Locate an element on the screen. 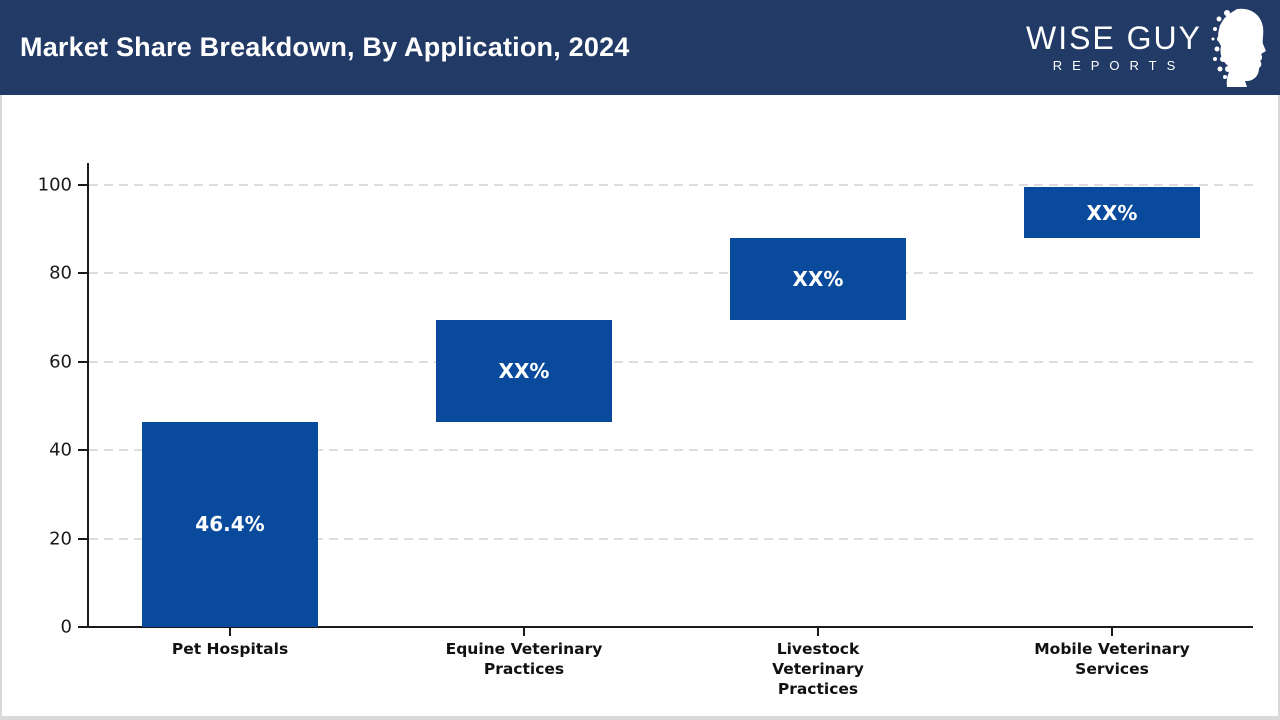 The height and width of the screenshot is (720, 1280). bar-segment-1: 46.4% is located at coordinates (230, 524).